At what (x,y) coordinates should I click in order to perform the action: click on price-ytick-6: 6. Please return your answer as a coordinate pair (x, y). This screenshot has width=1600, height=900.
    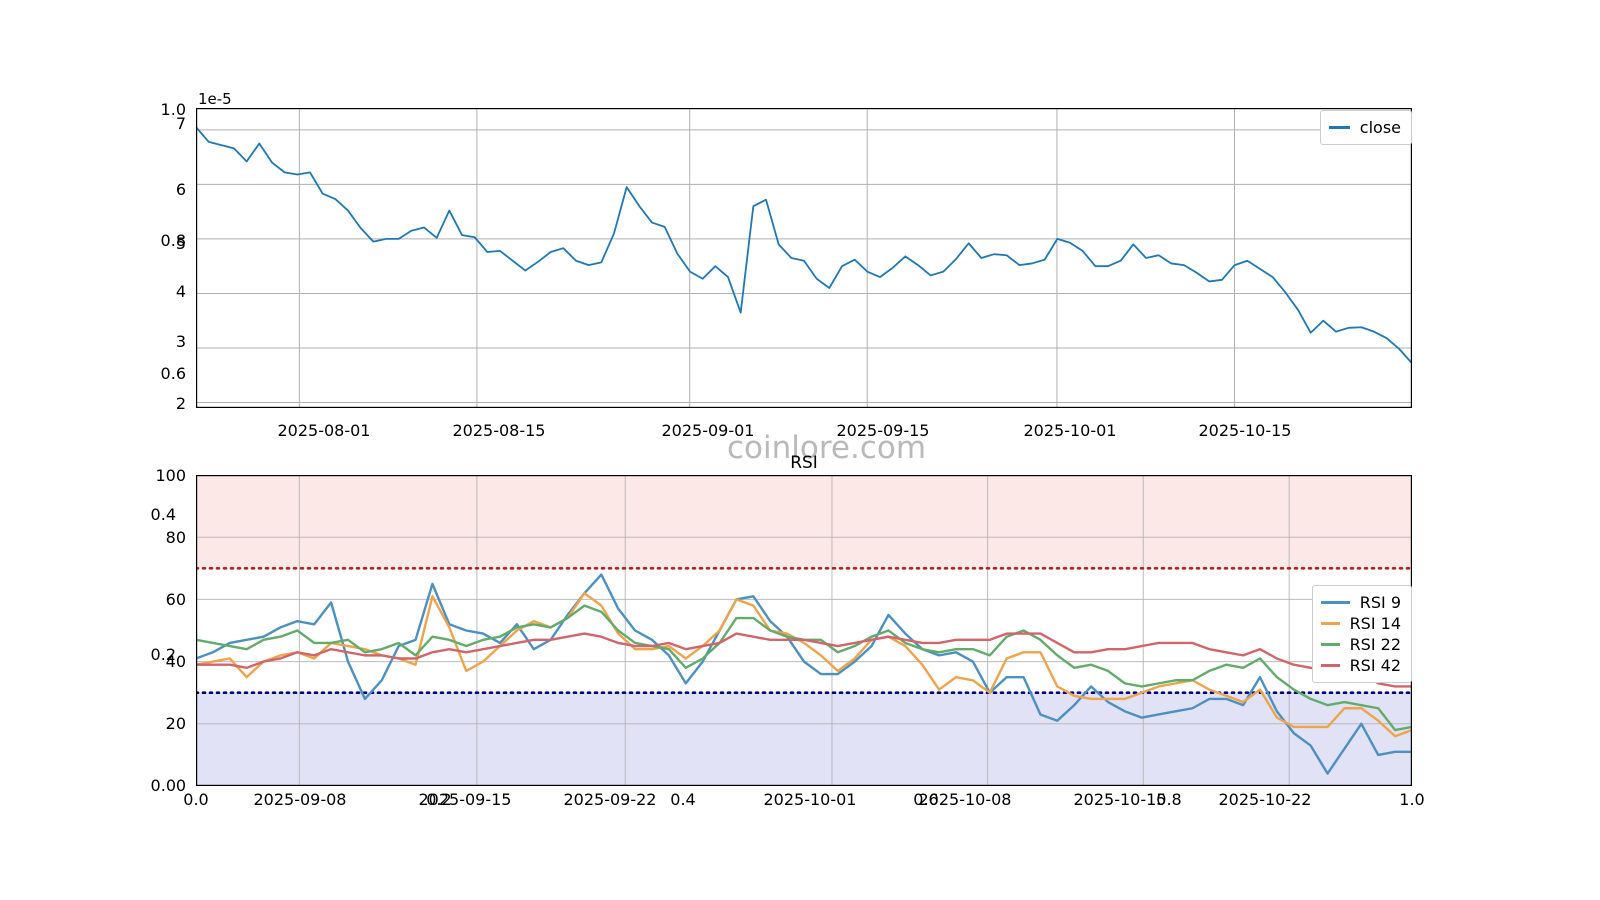
    Looking at the image, I should click on (180, 189).